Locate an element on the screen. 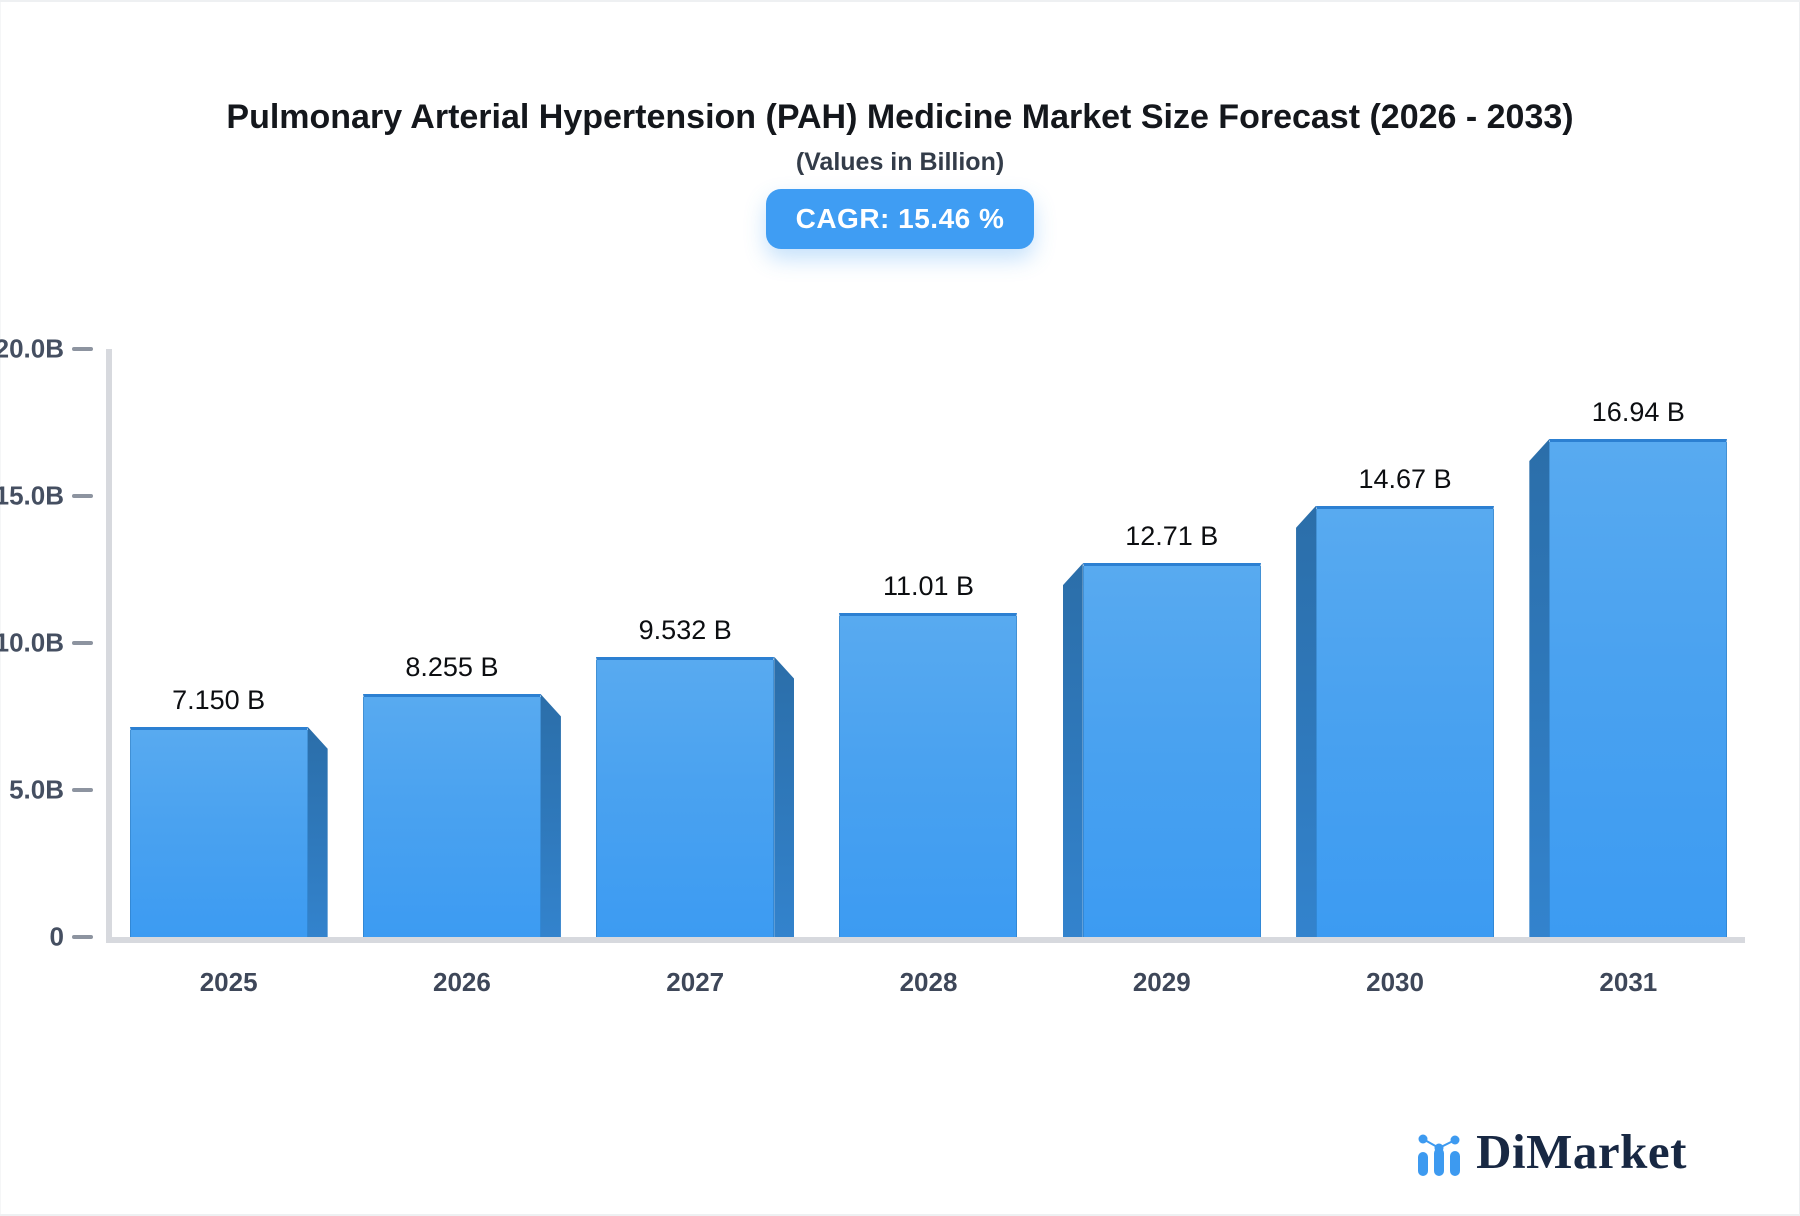  bar-2030: 14.67 B is located at coordinates (1395, 700).